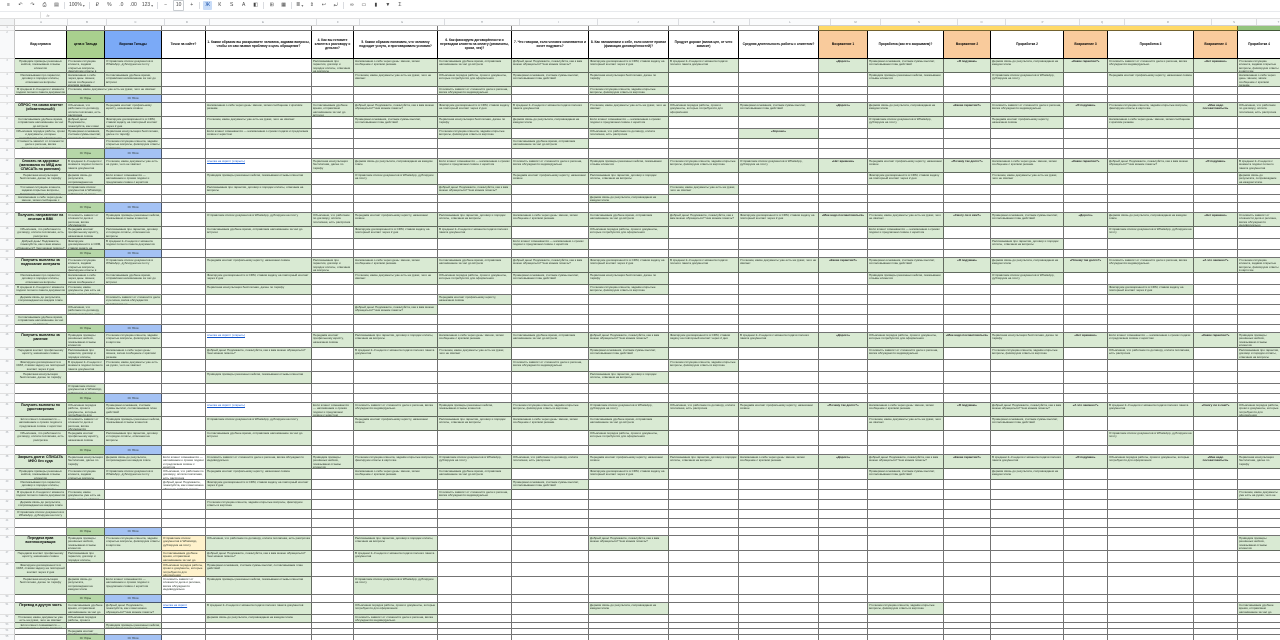 Image resolution: width=1280 pixels, height=640 pixels. Describe the element at coordinates (396, 485) in the screenshot. I see `cell-G40` at that location.